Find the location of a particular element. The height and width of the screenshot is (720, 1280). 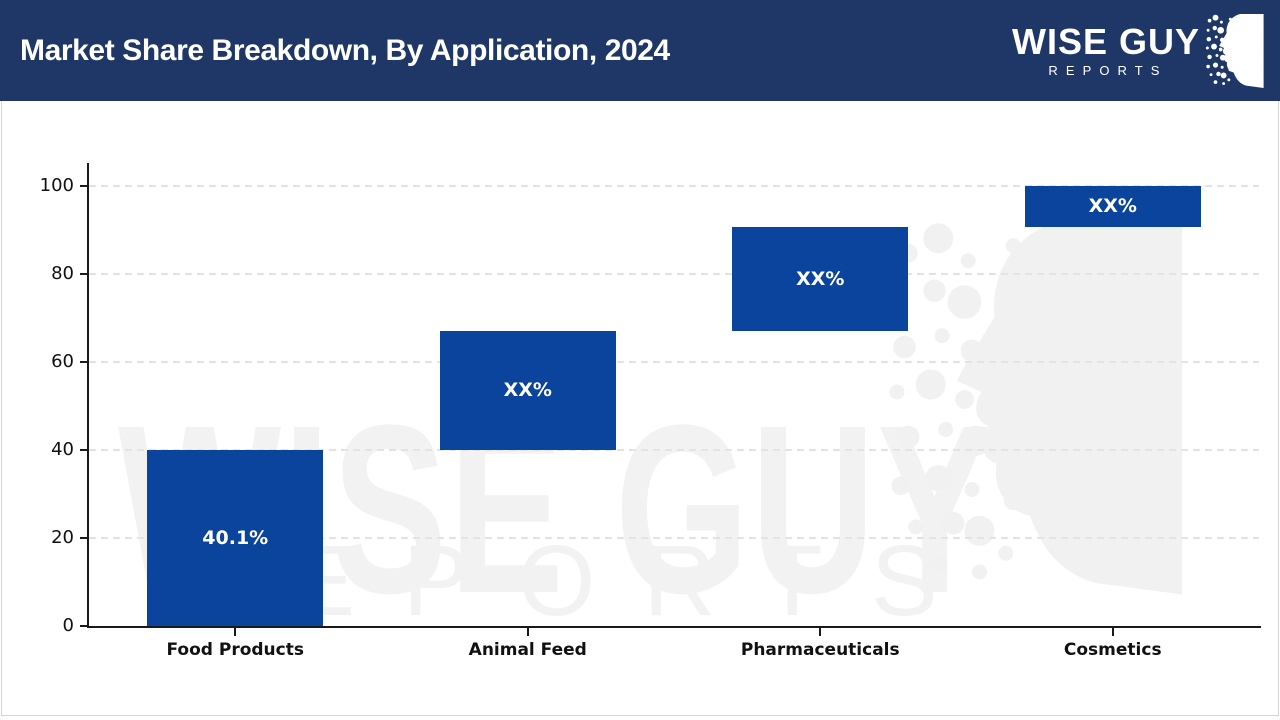

x-tick-label-pharmaceuticals: Pharmaceuticals is located at coordinates (820, 650).